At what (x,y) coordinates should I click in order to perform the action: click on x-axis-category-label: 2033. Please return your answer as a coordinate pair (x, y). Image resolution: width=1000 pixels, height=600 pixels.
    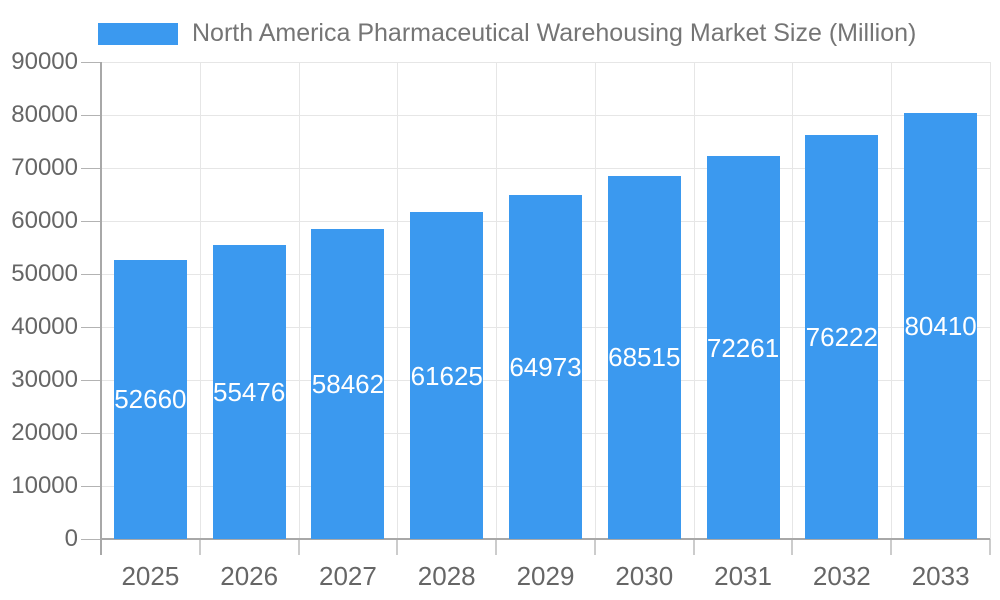
    Looking at the image, I should click on (940, 576).